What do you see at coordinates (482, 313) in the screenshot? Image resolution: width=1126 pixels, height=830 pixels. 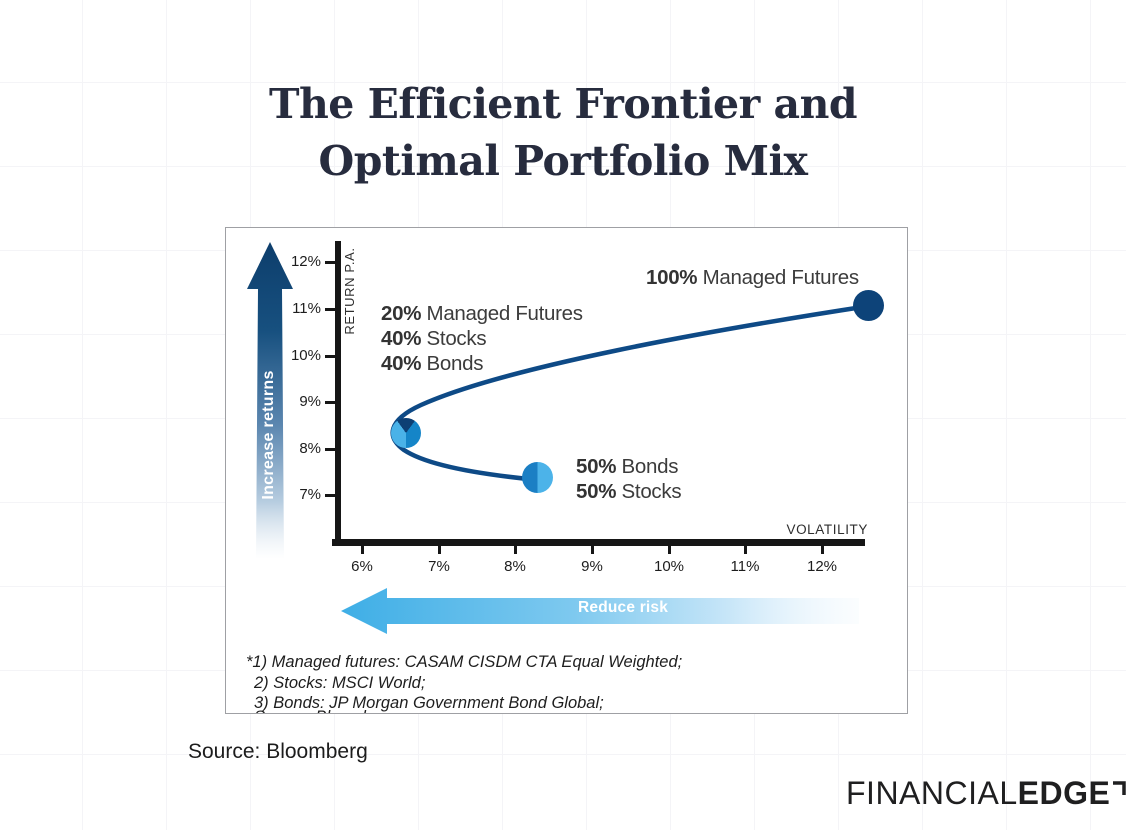 I see `label-line: 20% Managed Futures` at bounding box center [482, 313].